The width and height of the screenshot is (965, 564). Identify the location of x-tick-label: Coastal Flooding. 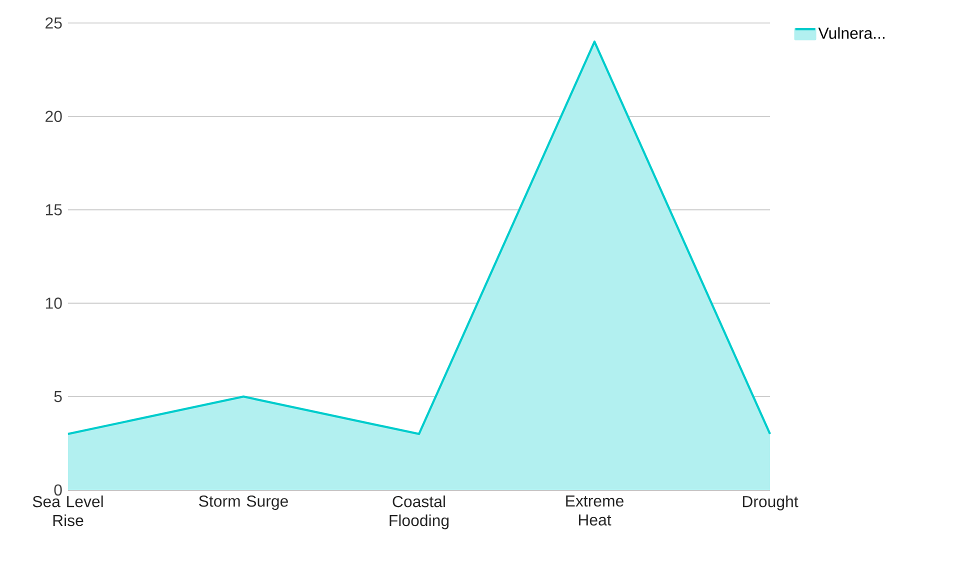
(419, 513).